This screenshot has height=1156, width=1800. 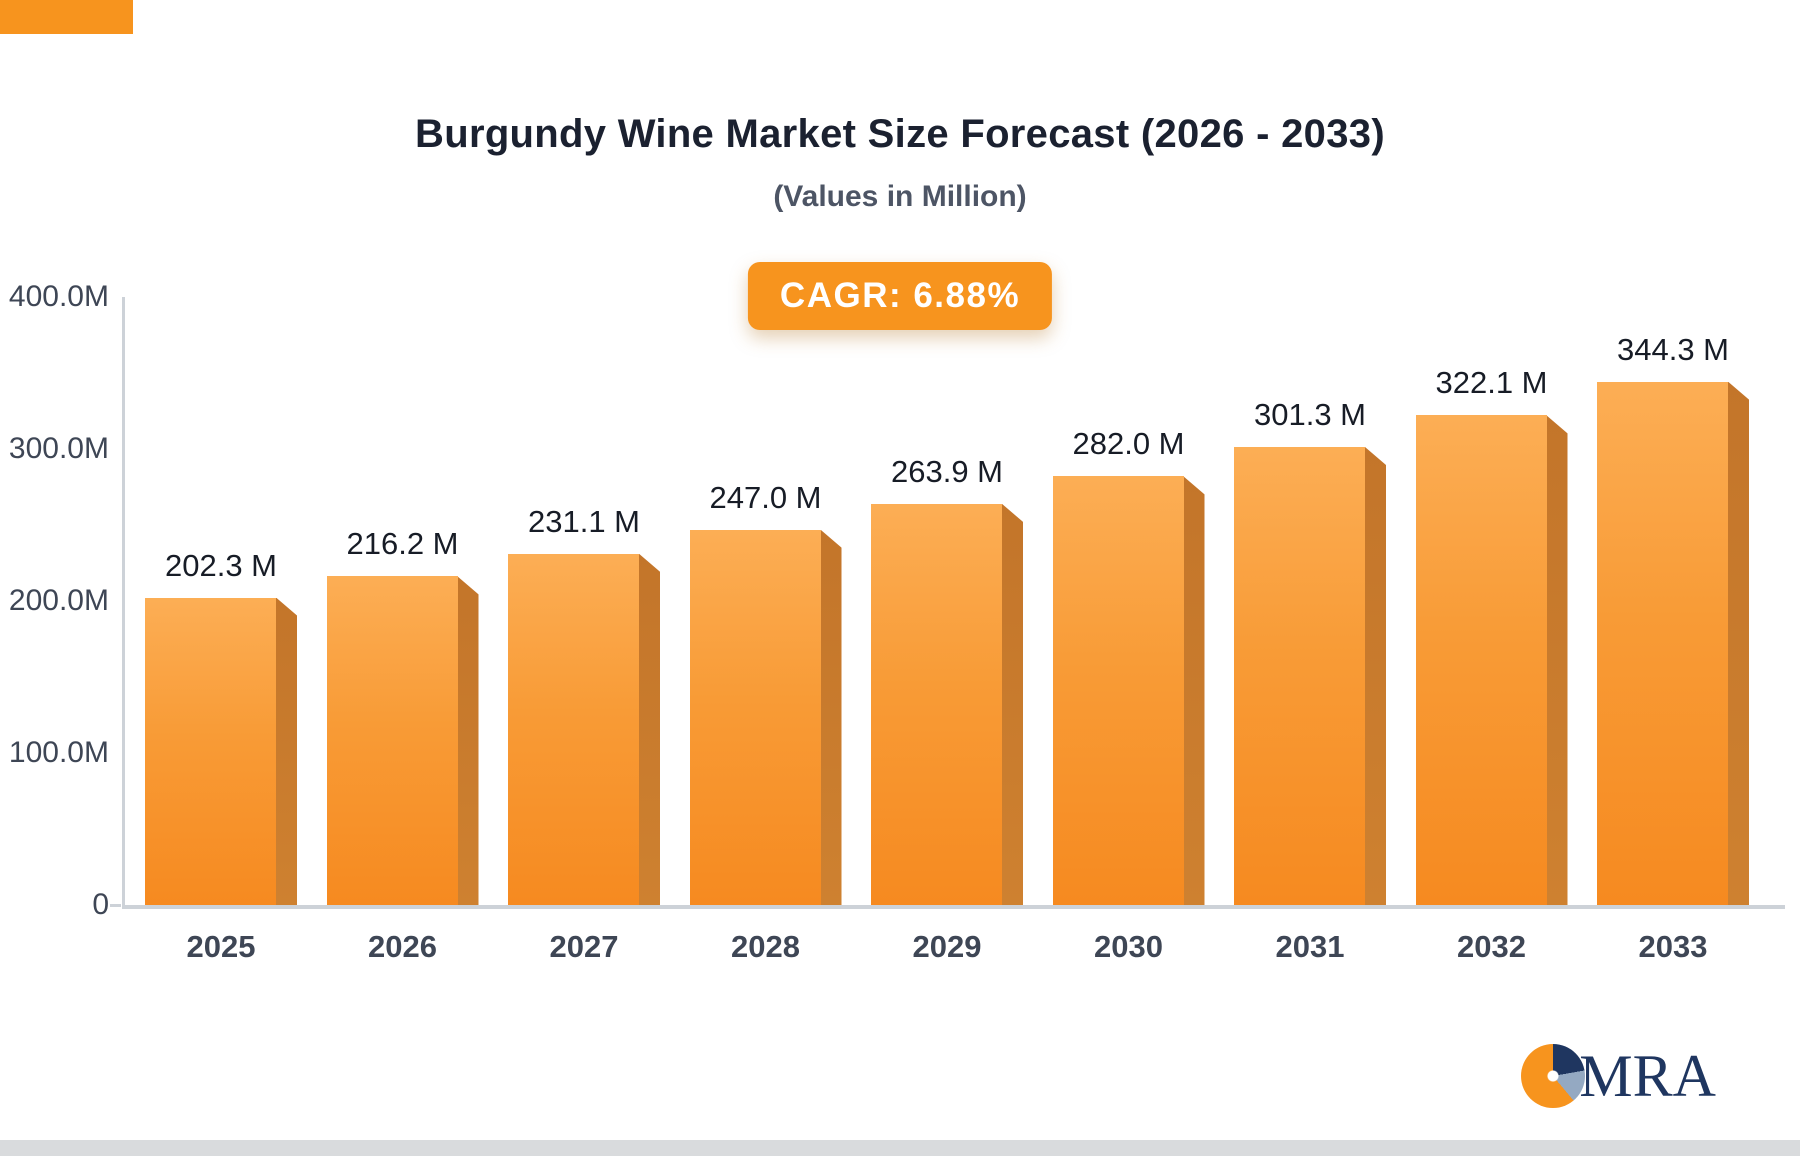 I want to click on x-tick-label: 2030, so click(x=1128, y=946).